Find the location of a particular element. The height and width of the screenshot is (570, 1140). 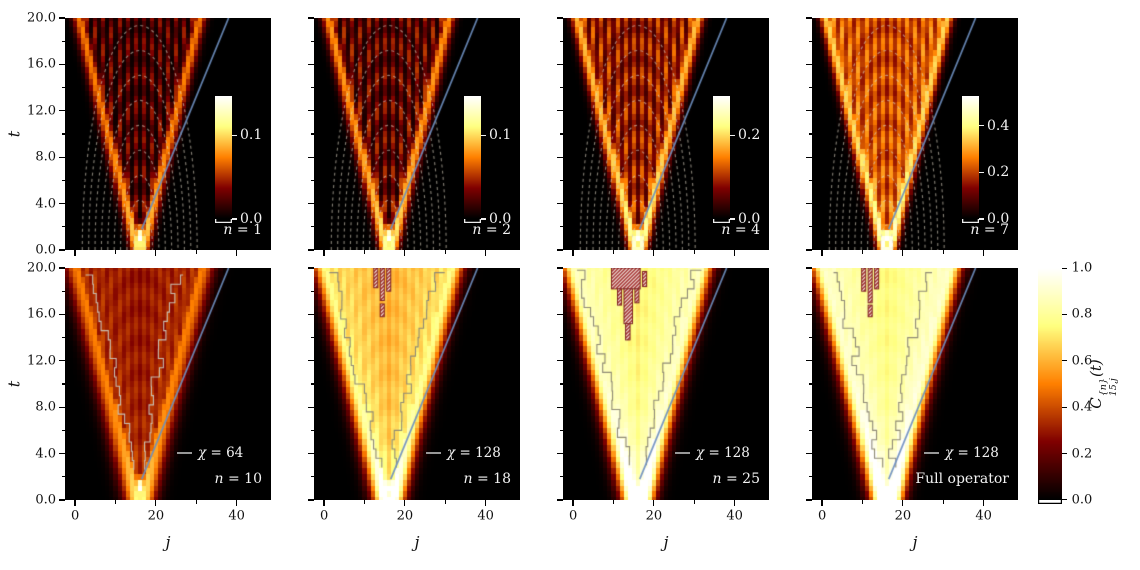

panel-label-full-operator: Full operator is located at coordinates (962, 479).